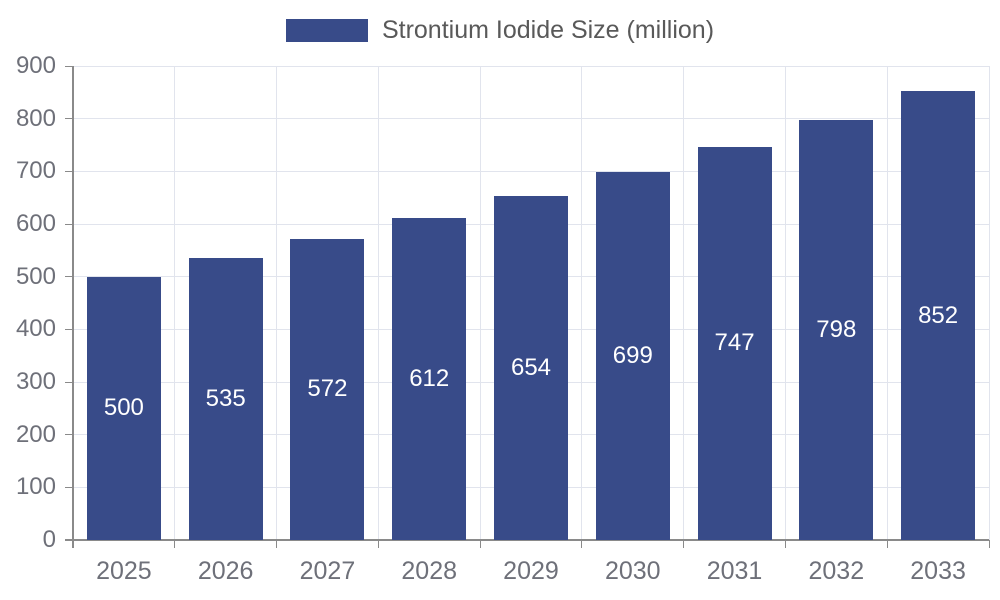 The image size is (1000, 600). What do you see at coordinates (527, 540) in the screenshot?
I see `x-axis-line` at bounding box center [527, 540].